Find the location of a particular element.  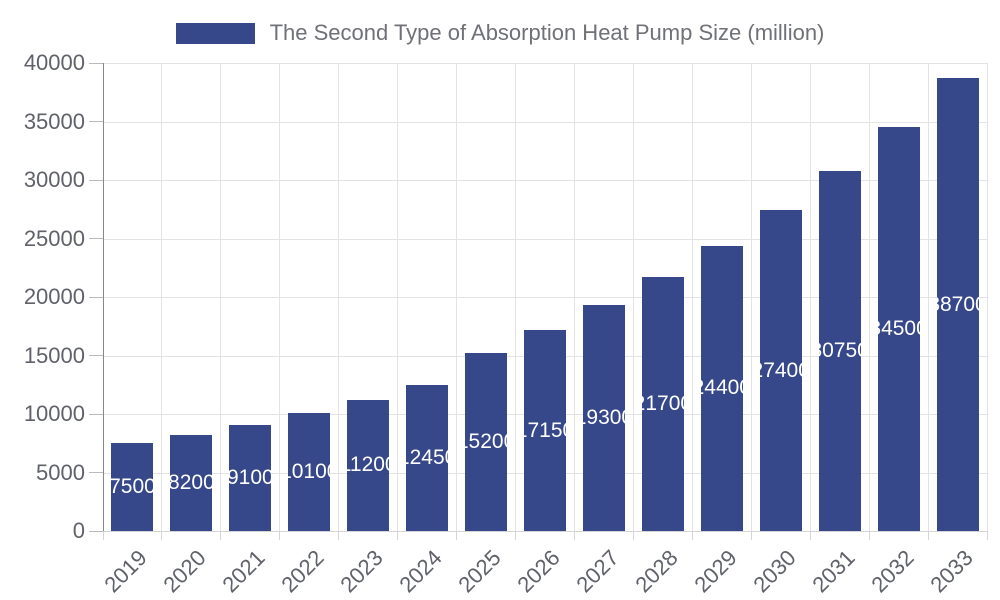

bar-2019: 7500 is located at coordinates (132, 487).